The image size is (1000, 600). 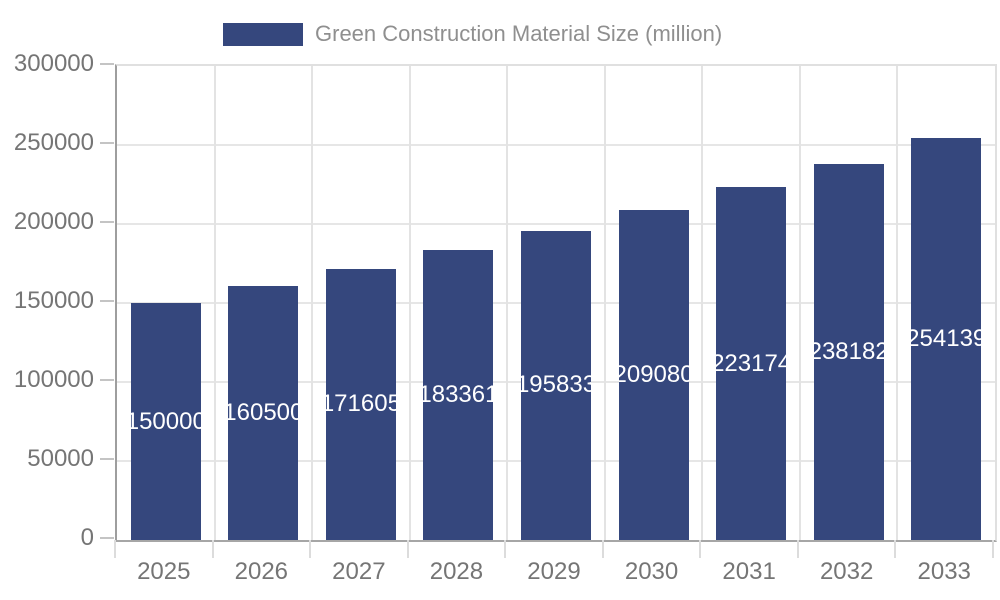 What do you see at coordinates (53, 300) in the screenshot?
I see `y-axis-label: 150000` at bounding box center [53, 300].